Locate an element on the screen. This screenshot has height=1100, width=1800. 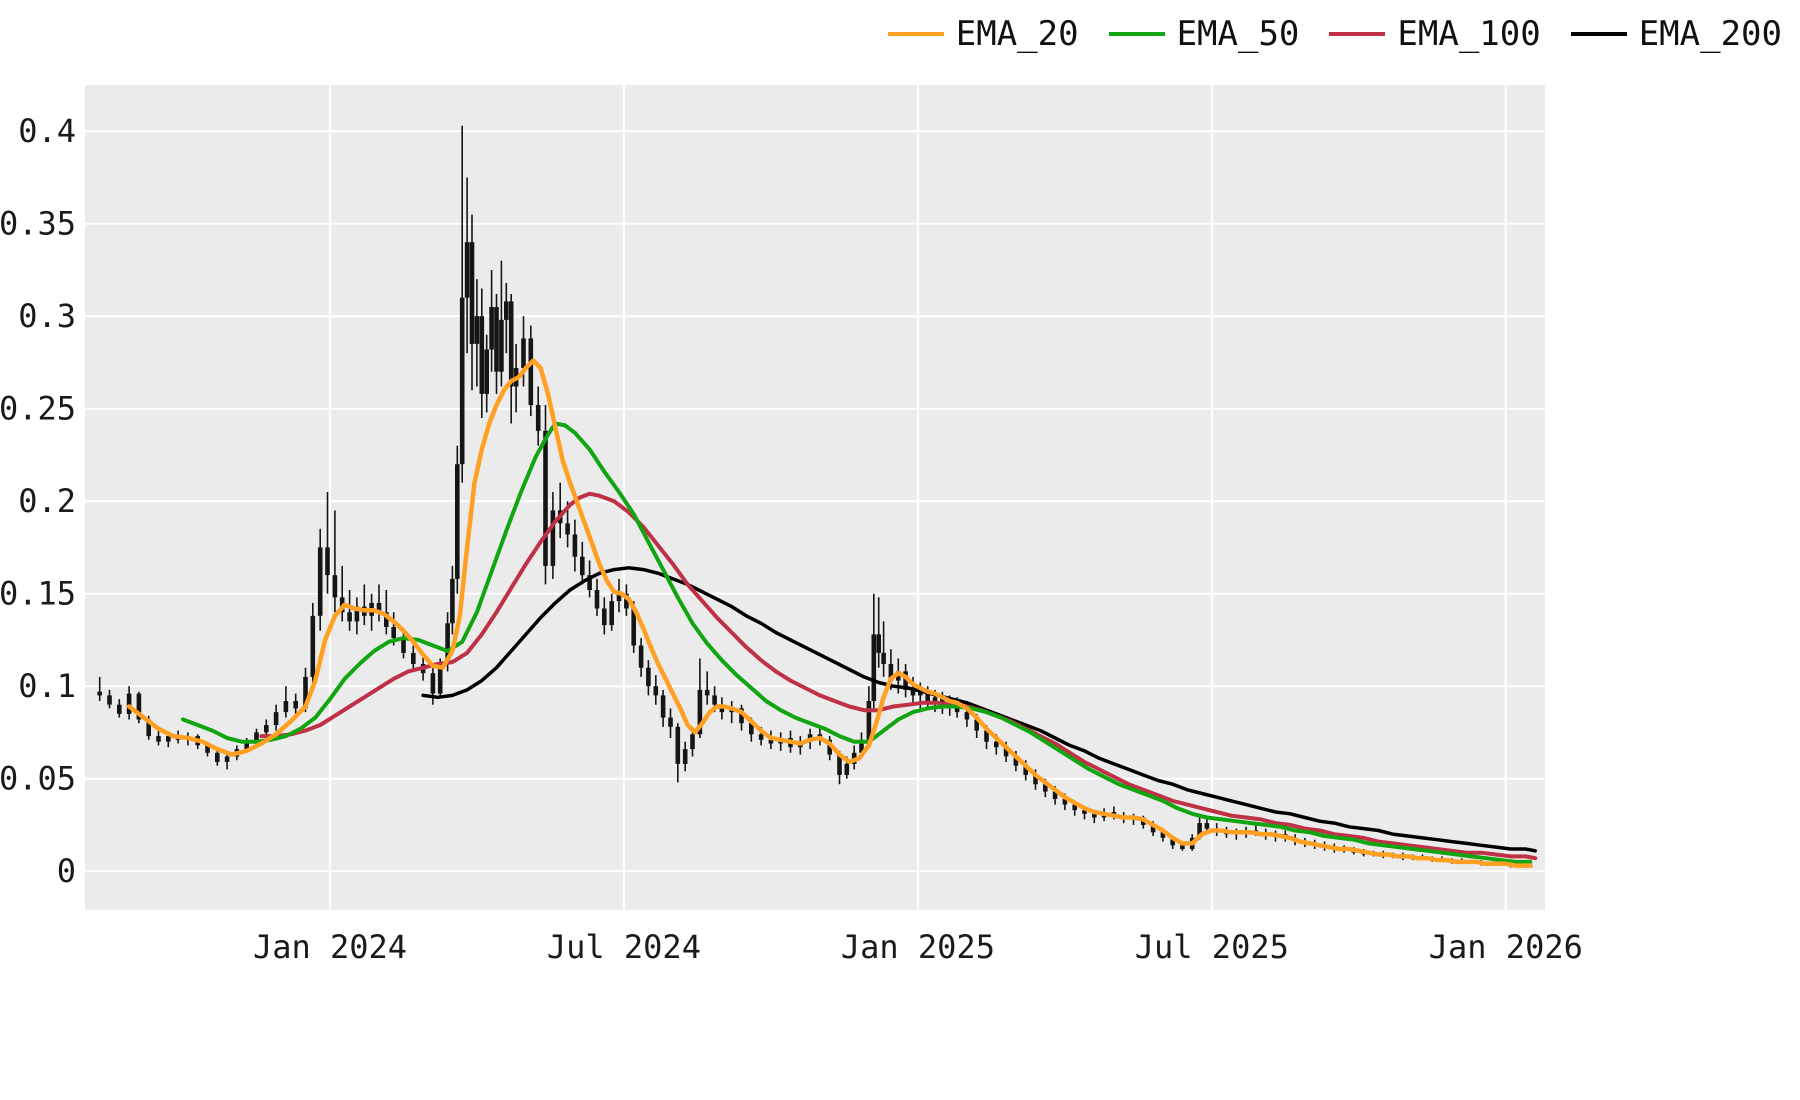
legend-label-ema-20: EMA_20 is located at coordinates (1017, 34).